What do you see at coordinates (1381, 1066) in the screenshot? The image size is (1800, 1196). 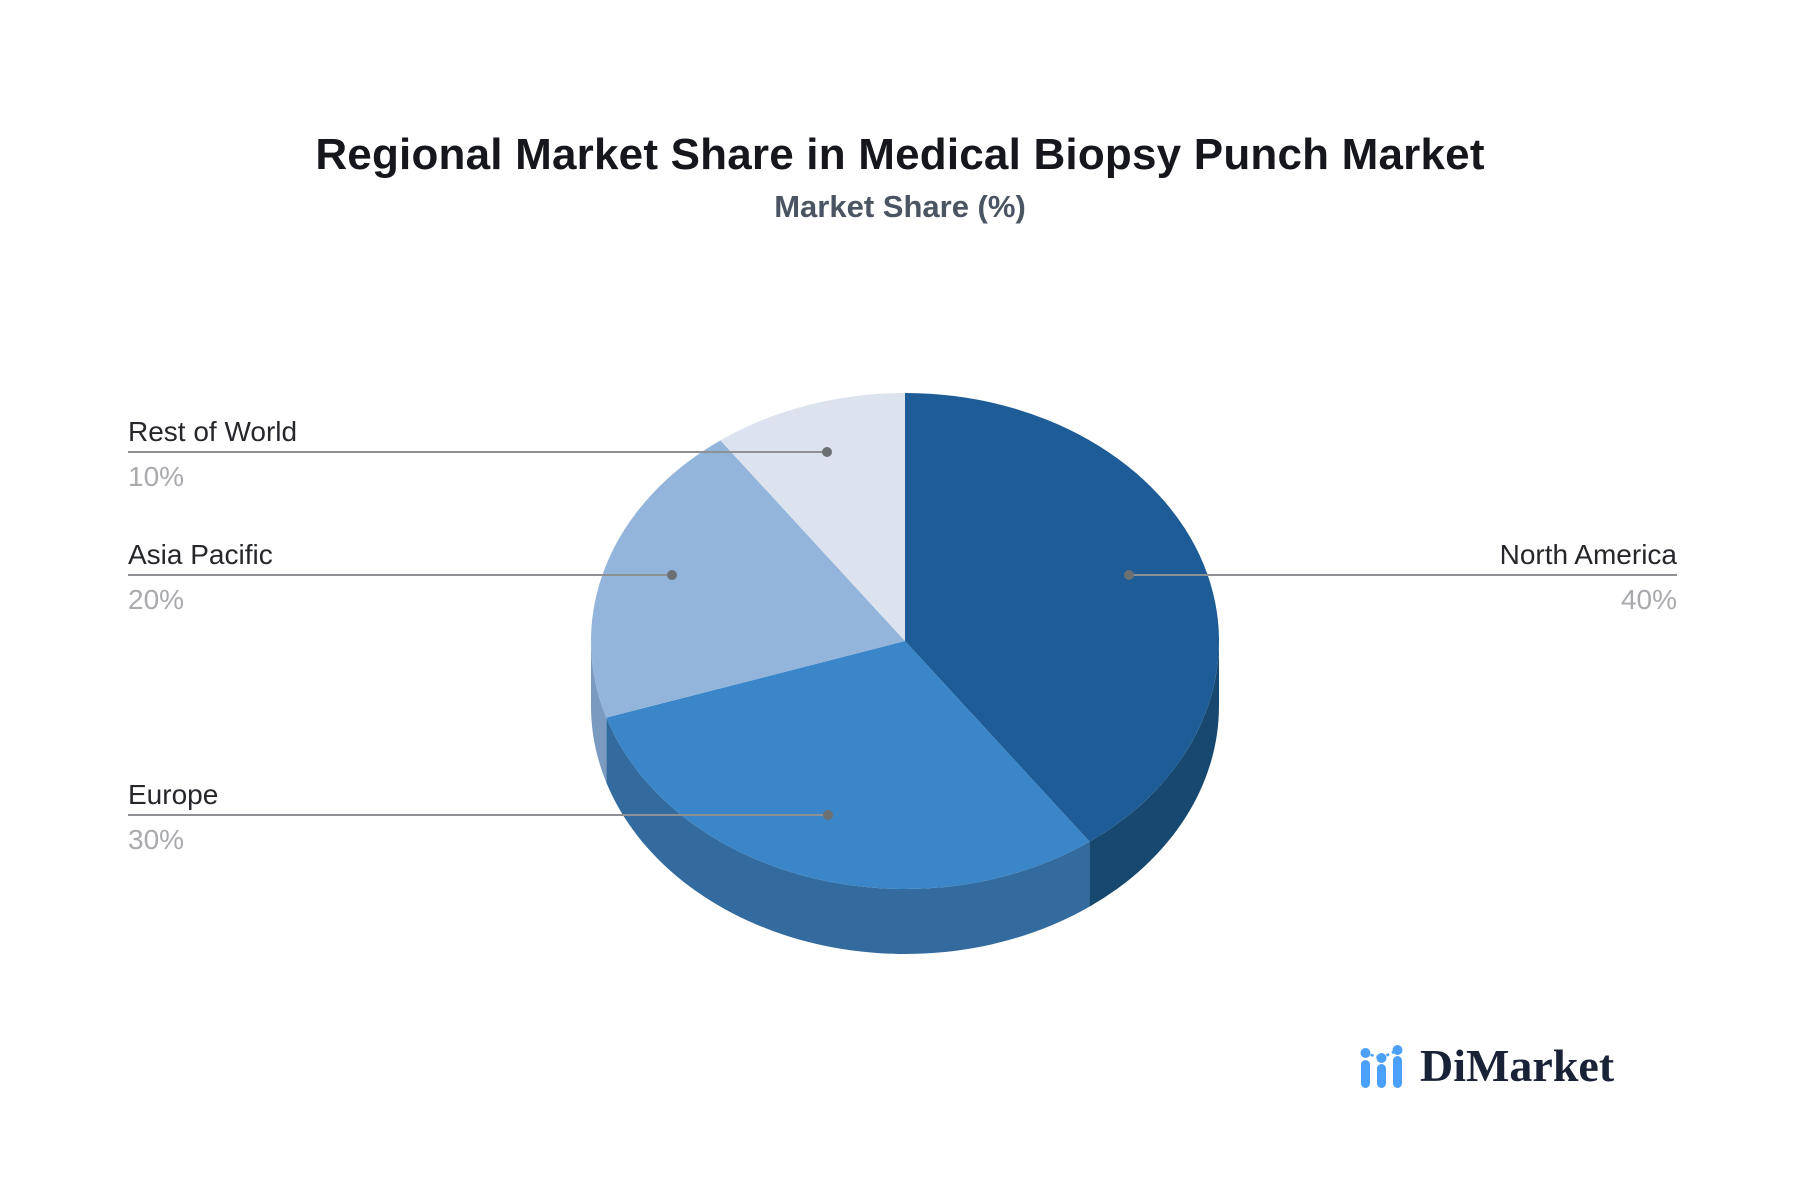 I see `bar-line-chart-icon` at bounding box center [1381, 1066].